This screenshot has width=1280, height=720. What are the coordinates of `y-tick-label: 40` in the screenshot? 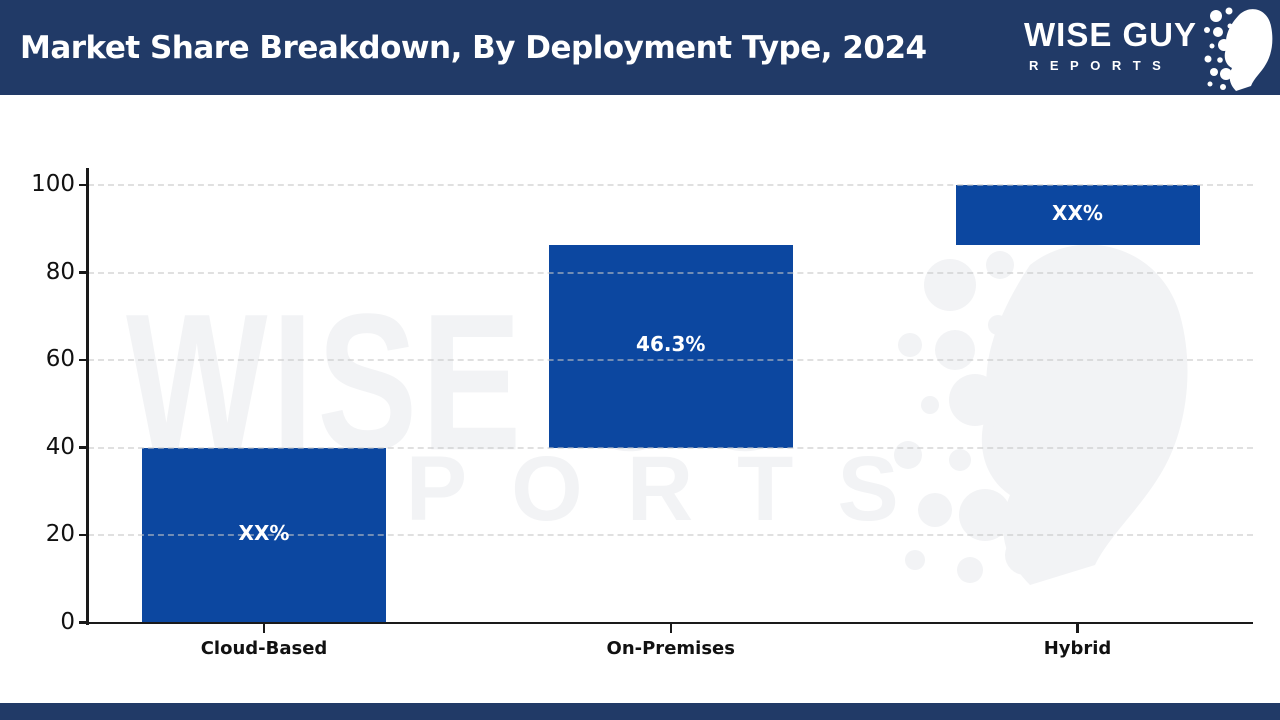 It's located at (60, 446).